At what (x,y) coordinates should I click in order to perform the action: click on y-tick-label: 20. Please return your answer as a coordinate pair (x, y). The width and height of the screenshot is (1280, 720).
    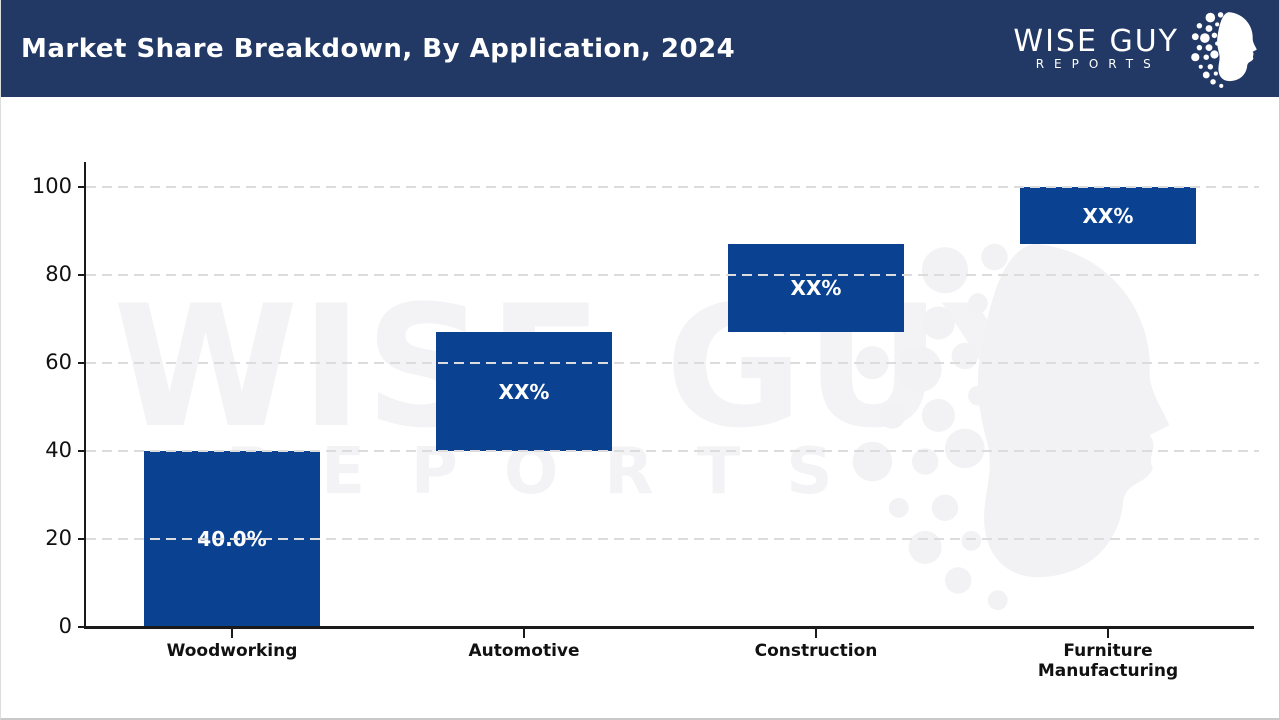
    Looking at the image, I should click on (58, 538).